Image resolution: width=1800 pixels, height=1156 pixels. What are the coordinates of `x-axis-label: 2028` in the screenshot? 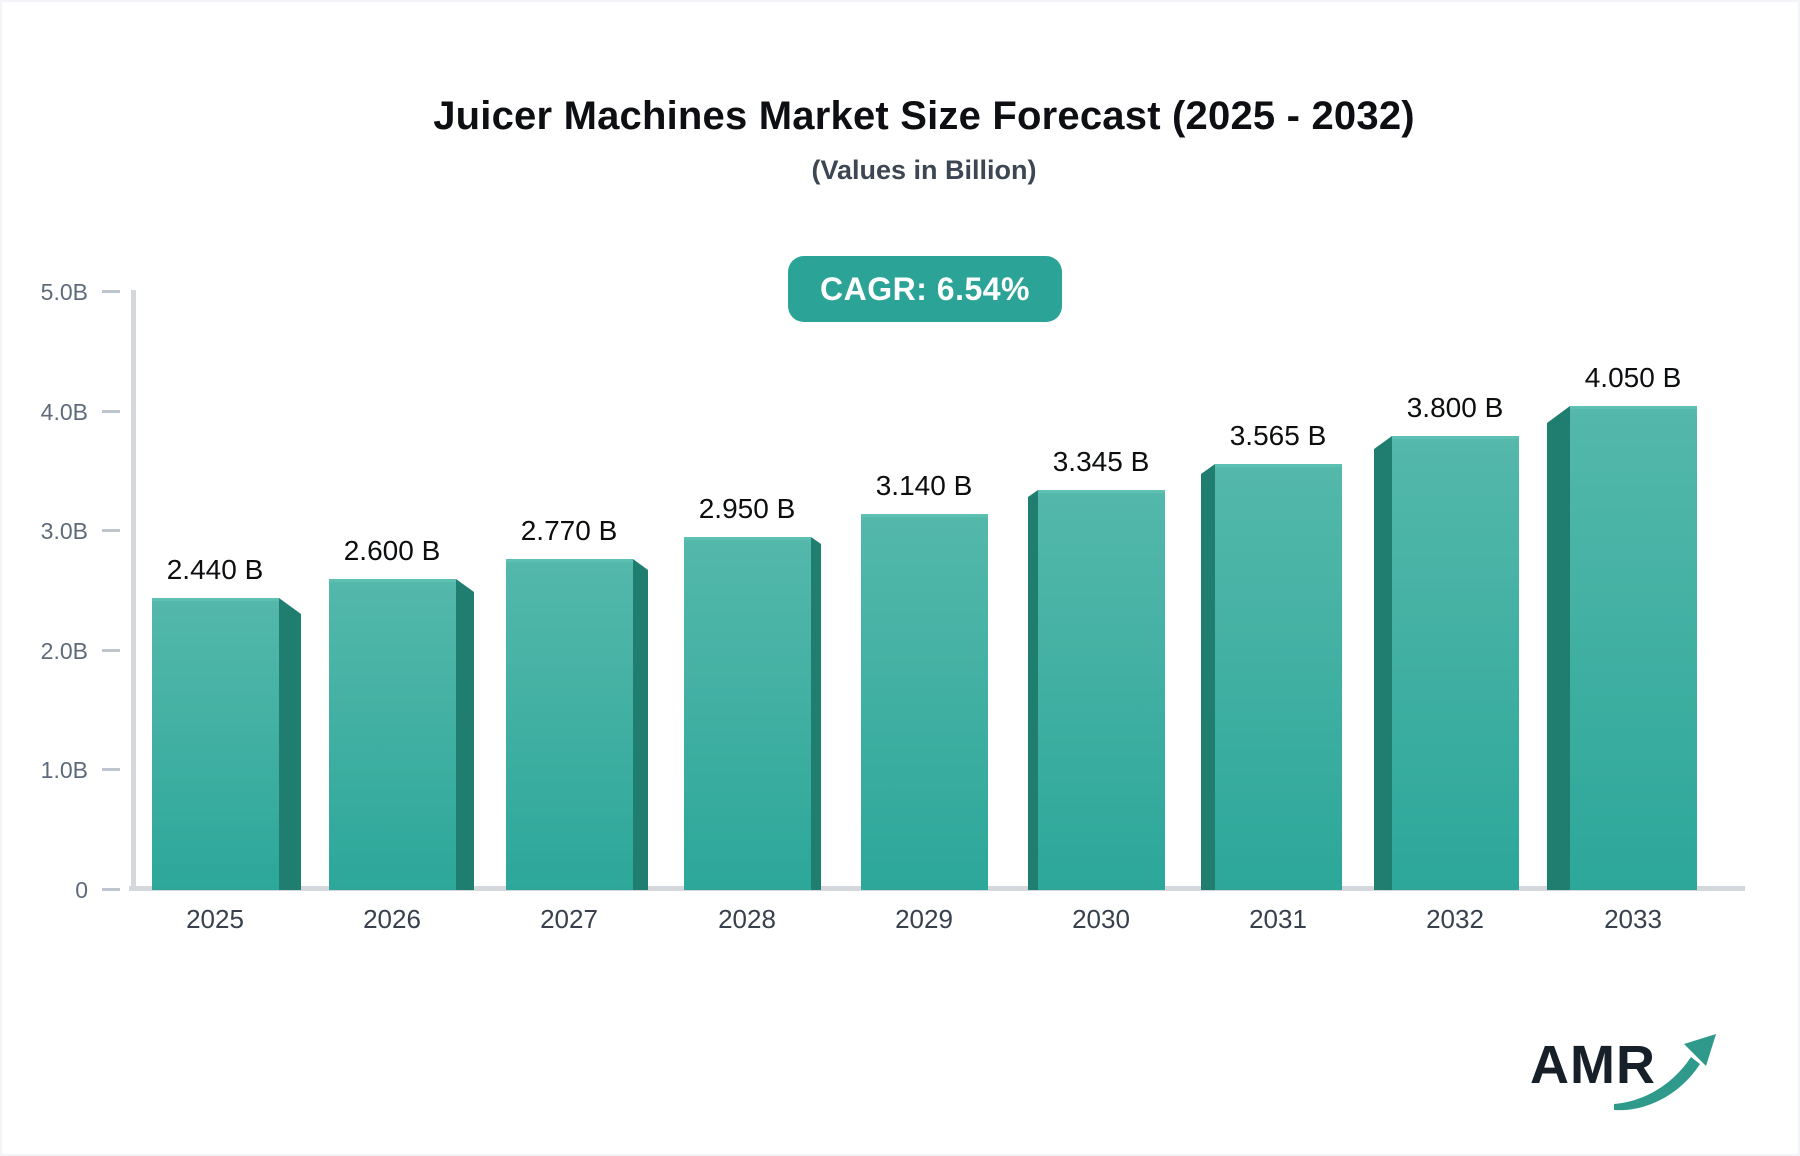 It's located at (747, 919).